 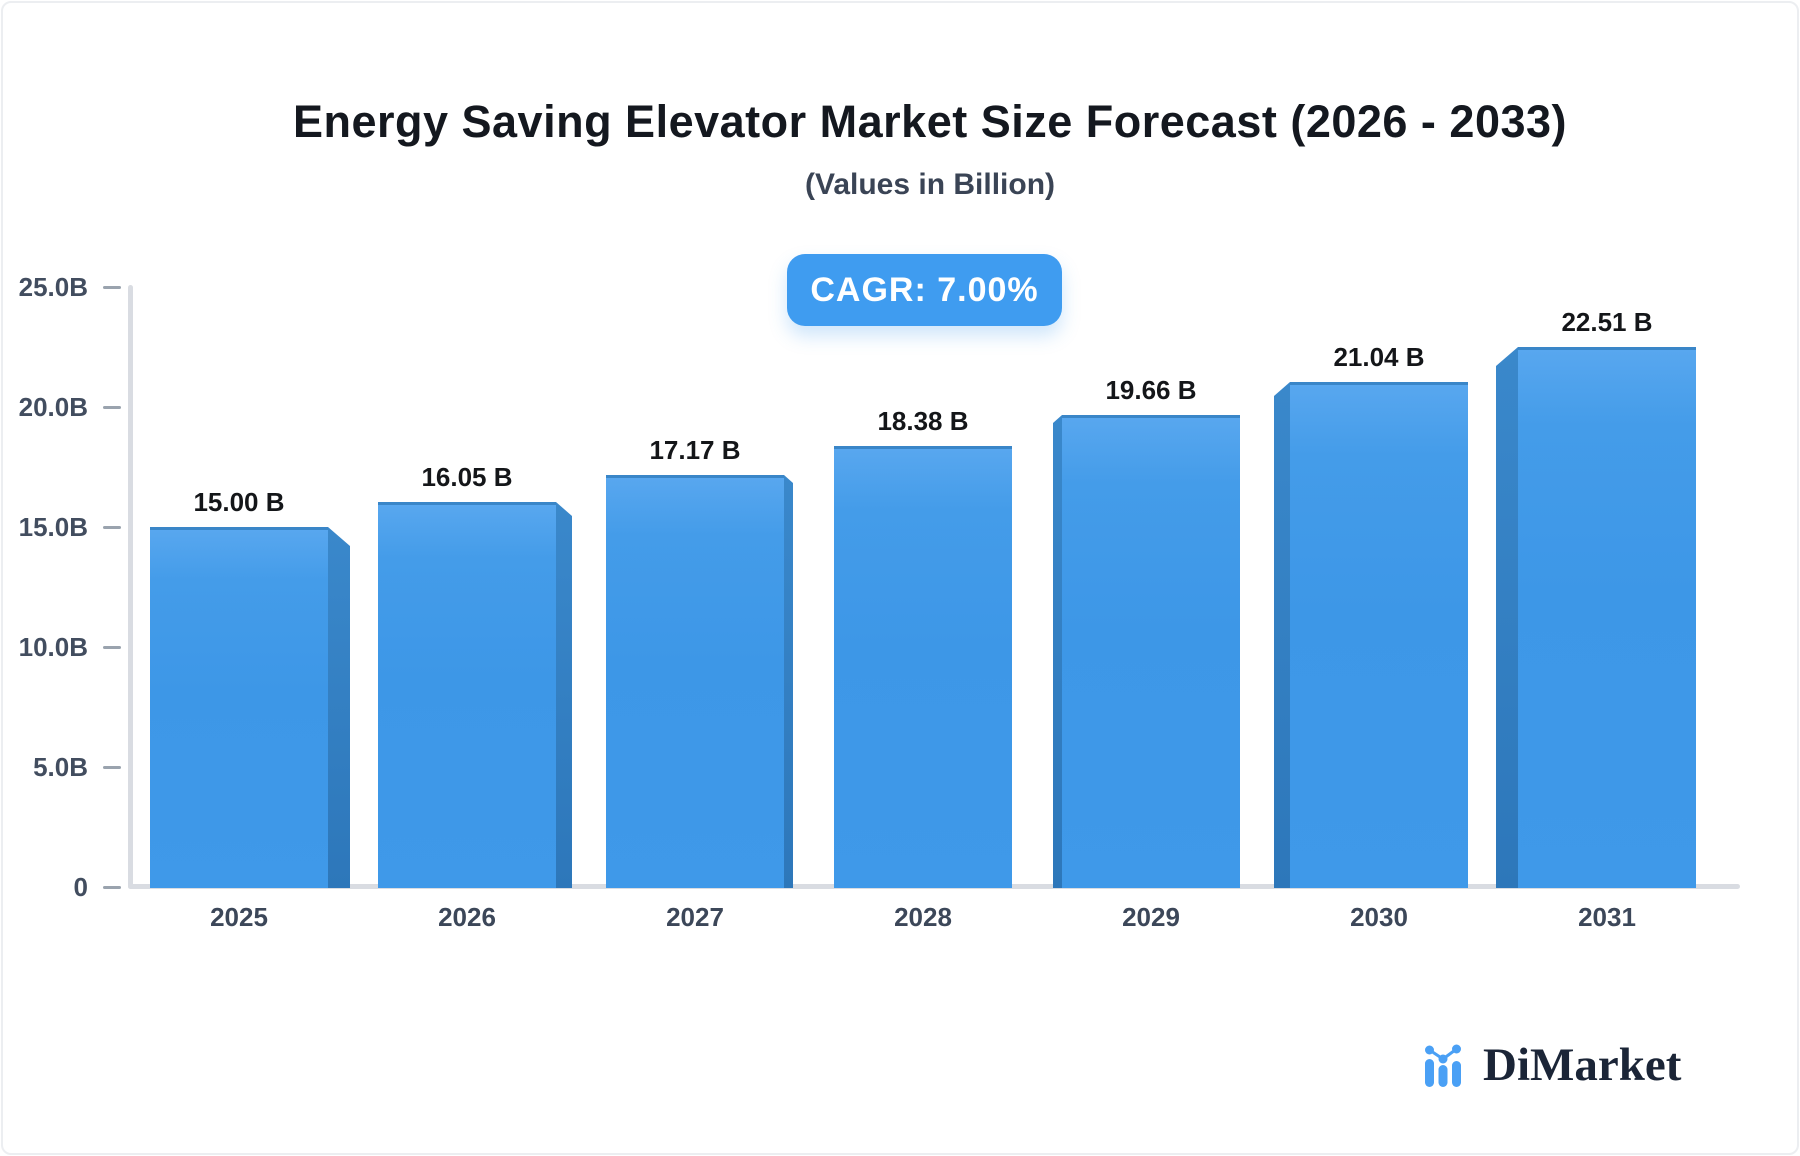 I want to click on bar-value-label: 22.51 B, so click(x=1607, y=322).